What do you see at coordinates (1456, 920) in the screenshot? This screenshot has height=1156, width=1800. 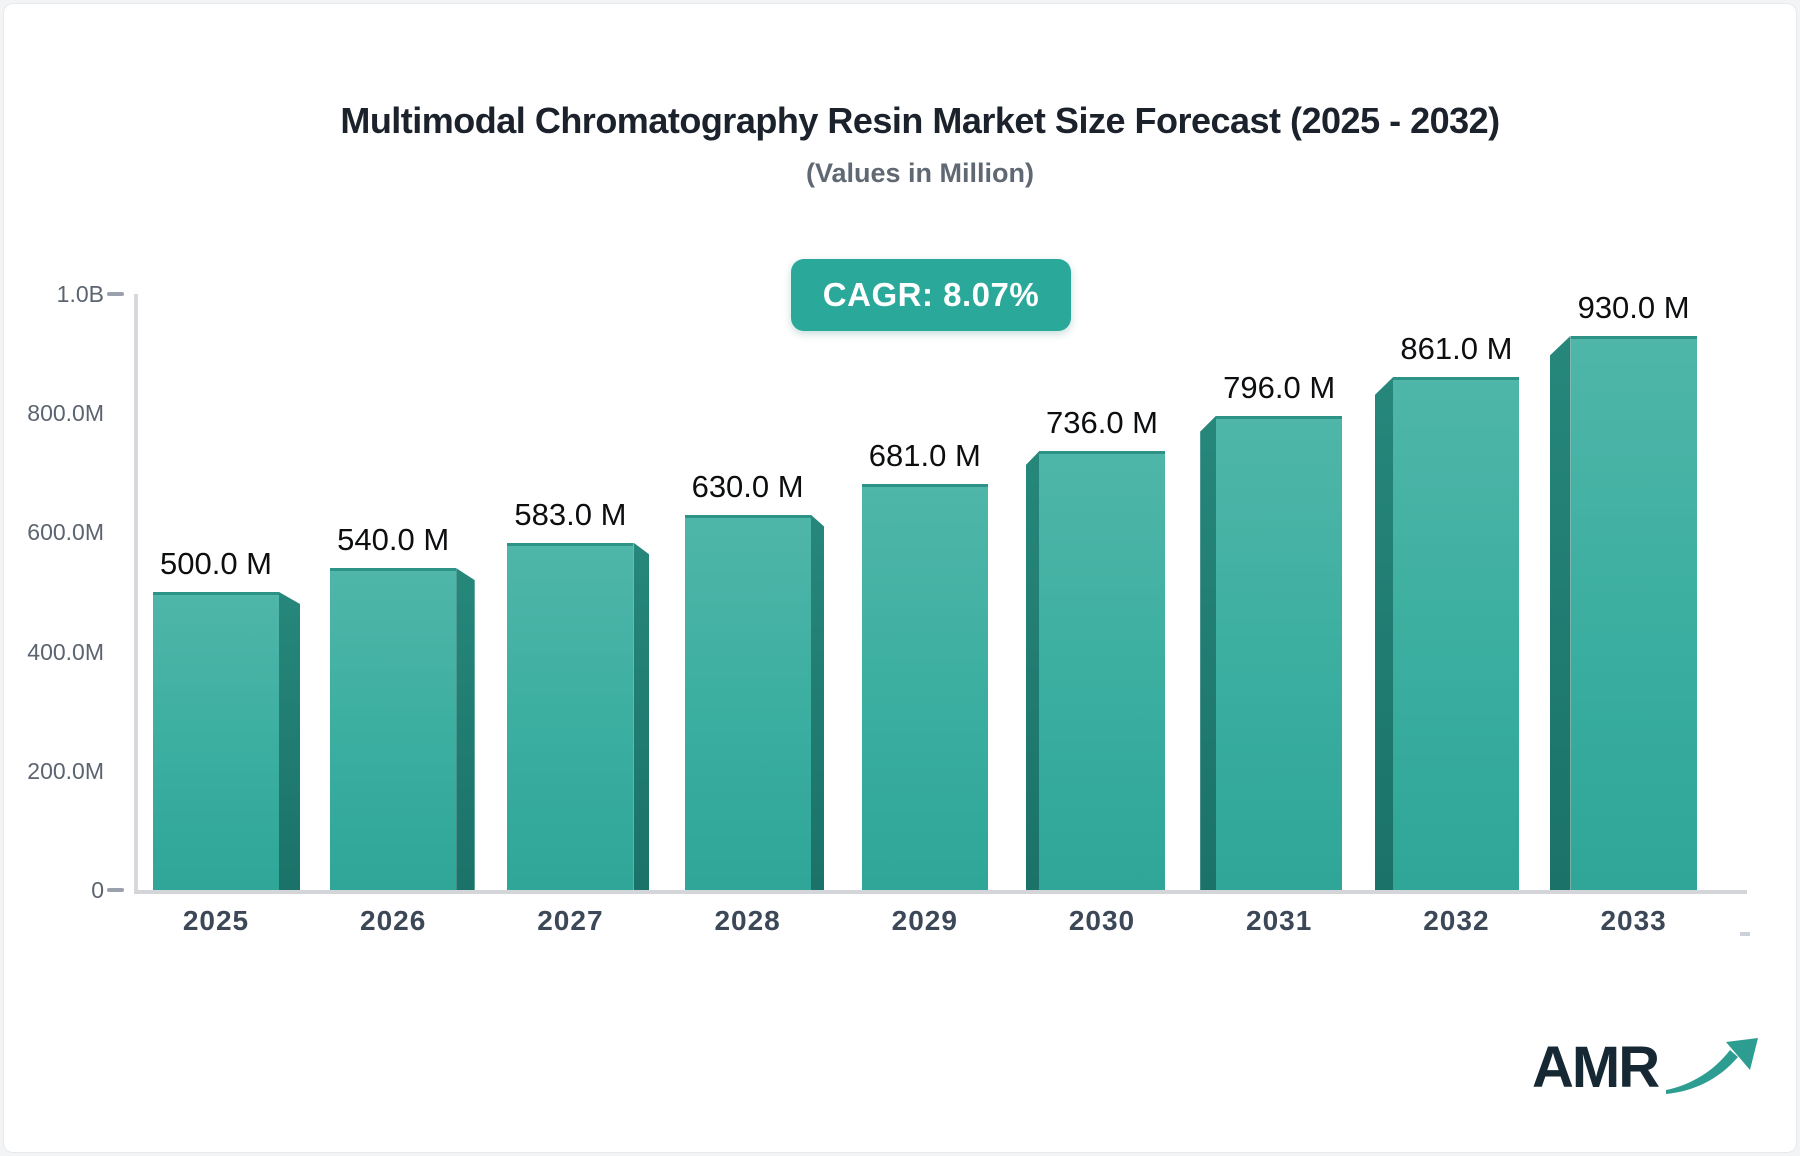 I see `x-axis-label: 2032` at bounding box center [1456, 920].